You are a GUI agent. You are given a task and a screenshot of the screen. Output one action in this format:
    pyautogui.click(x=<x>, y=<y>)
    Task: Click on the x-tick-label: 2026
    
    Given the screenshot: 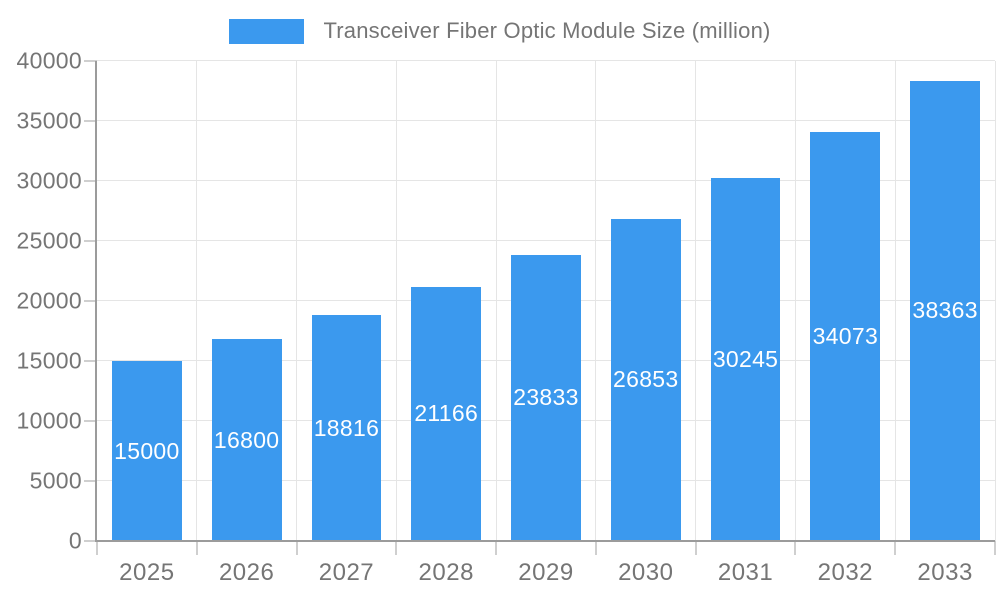 What is the action you would take?
    pyautogui.click(x=246, y=572)
    